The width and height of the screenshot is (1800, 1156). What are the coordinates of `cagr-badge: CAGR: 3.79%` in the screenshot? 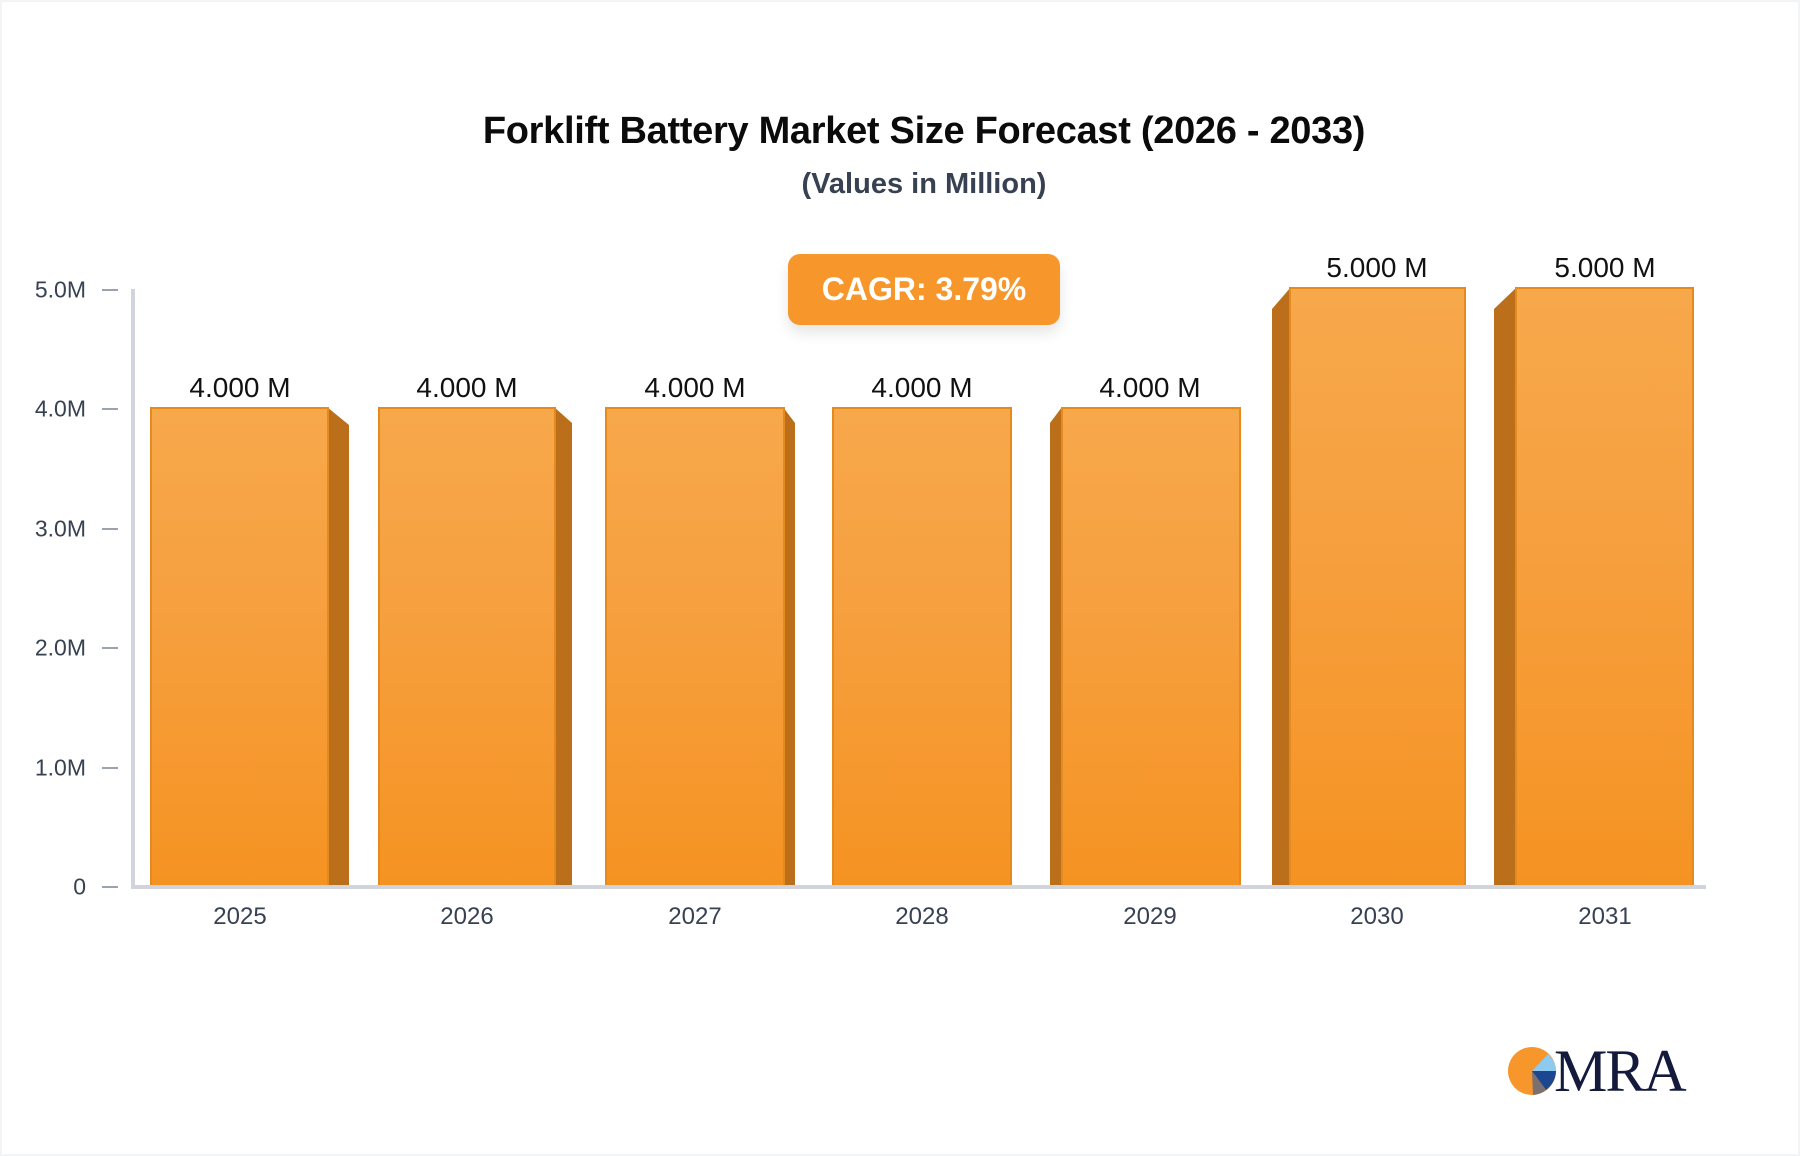 It's located at (924, 289).